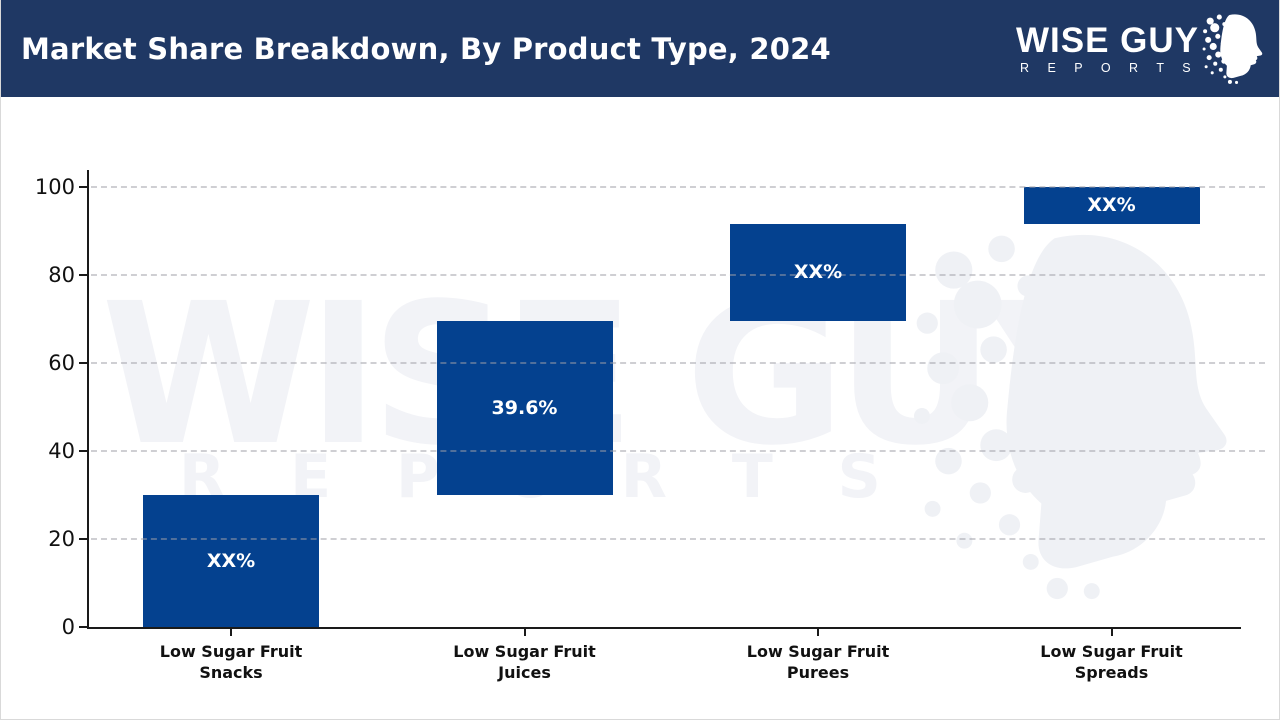 The image size is (1280, 720). Describe the element at coordinates (61, 451) in the screenshot. I see `y-tick-label: 40` at that location.